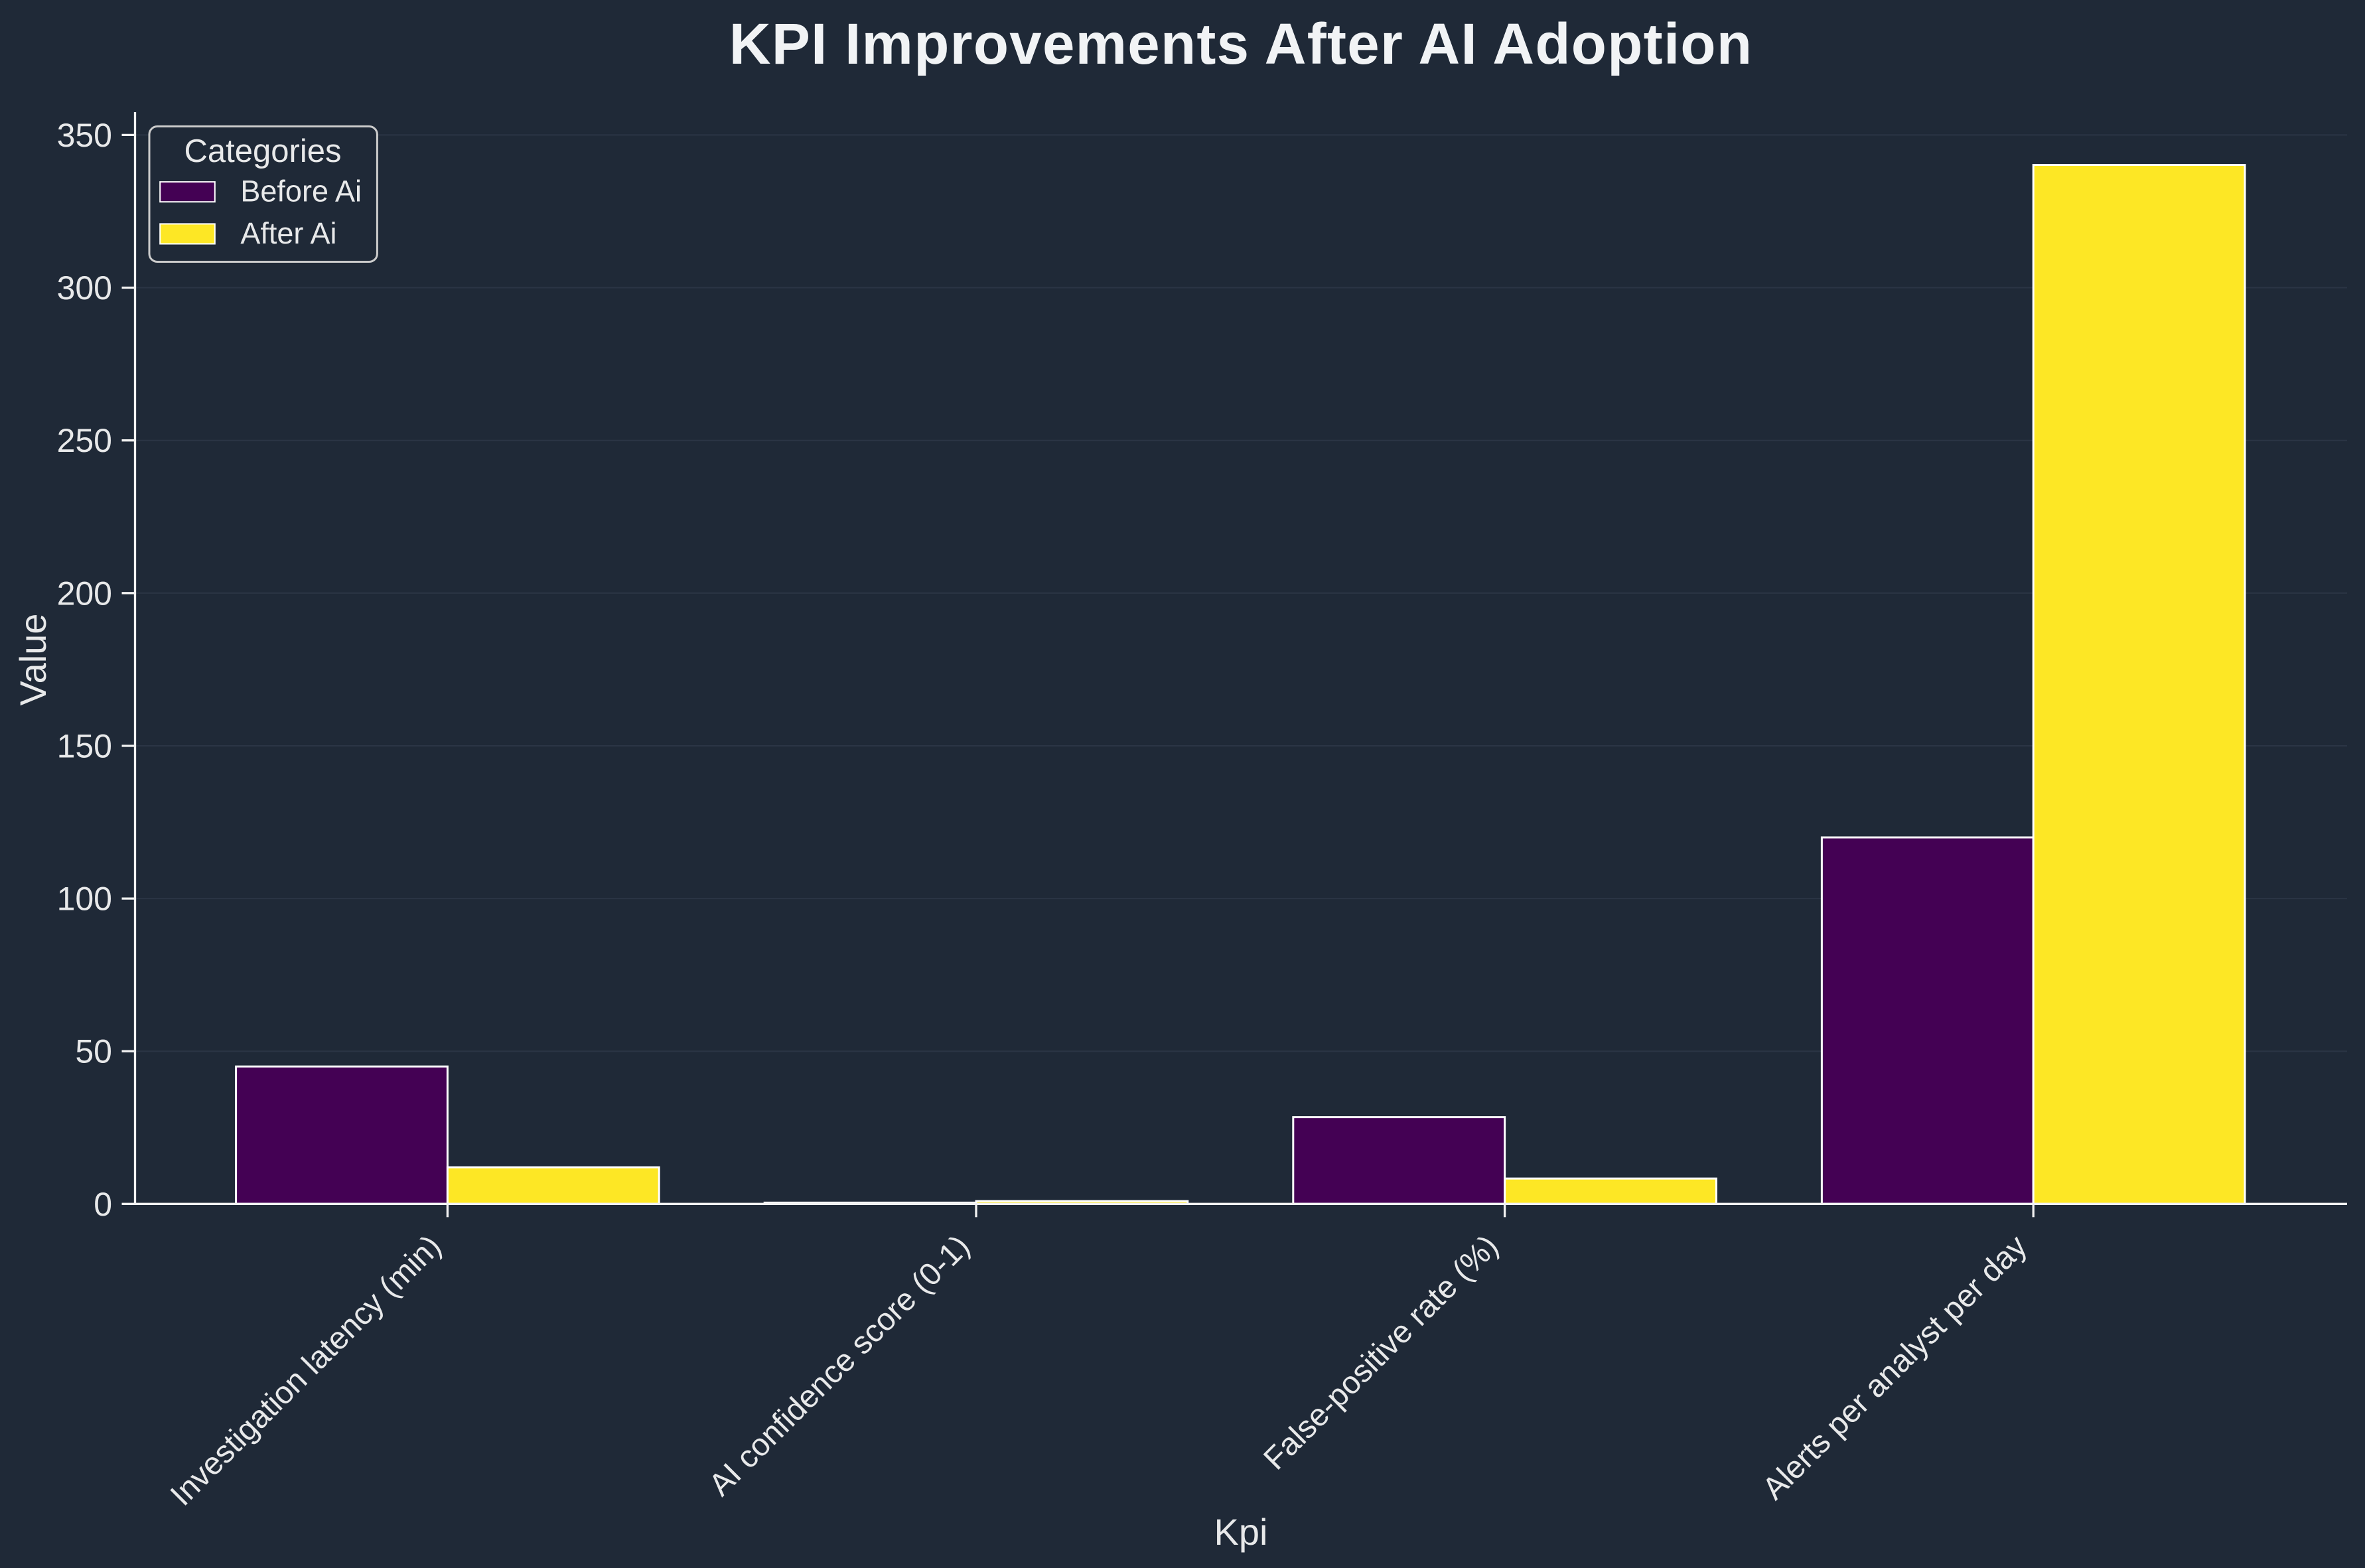  I want to click on svg-text:KPI Improvements After AI Adop: KPI Improvements After AI Adoption, so click(1241, 44).